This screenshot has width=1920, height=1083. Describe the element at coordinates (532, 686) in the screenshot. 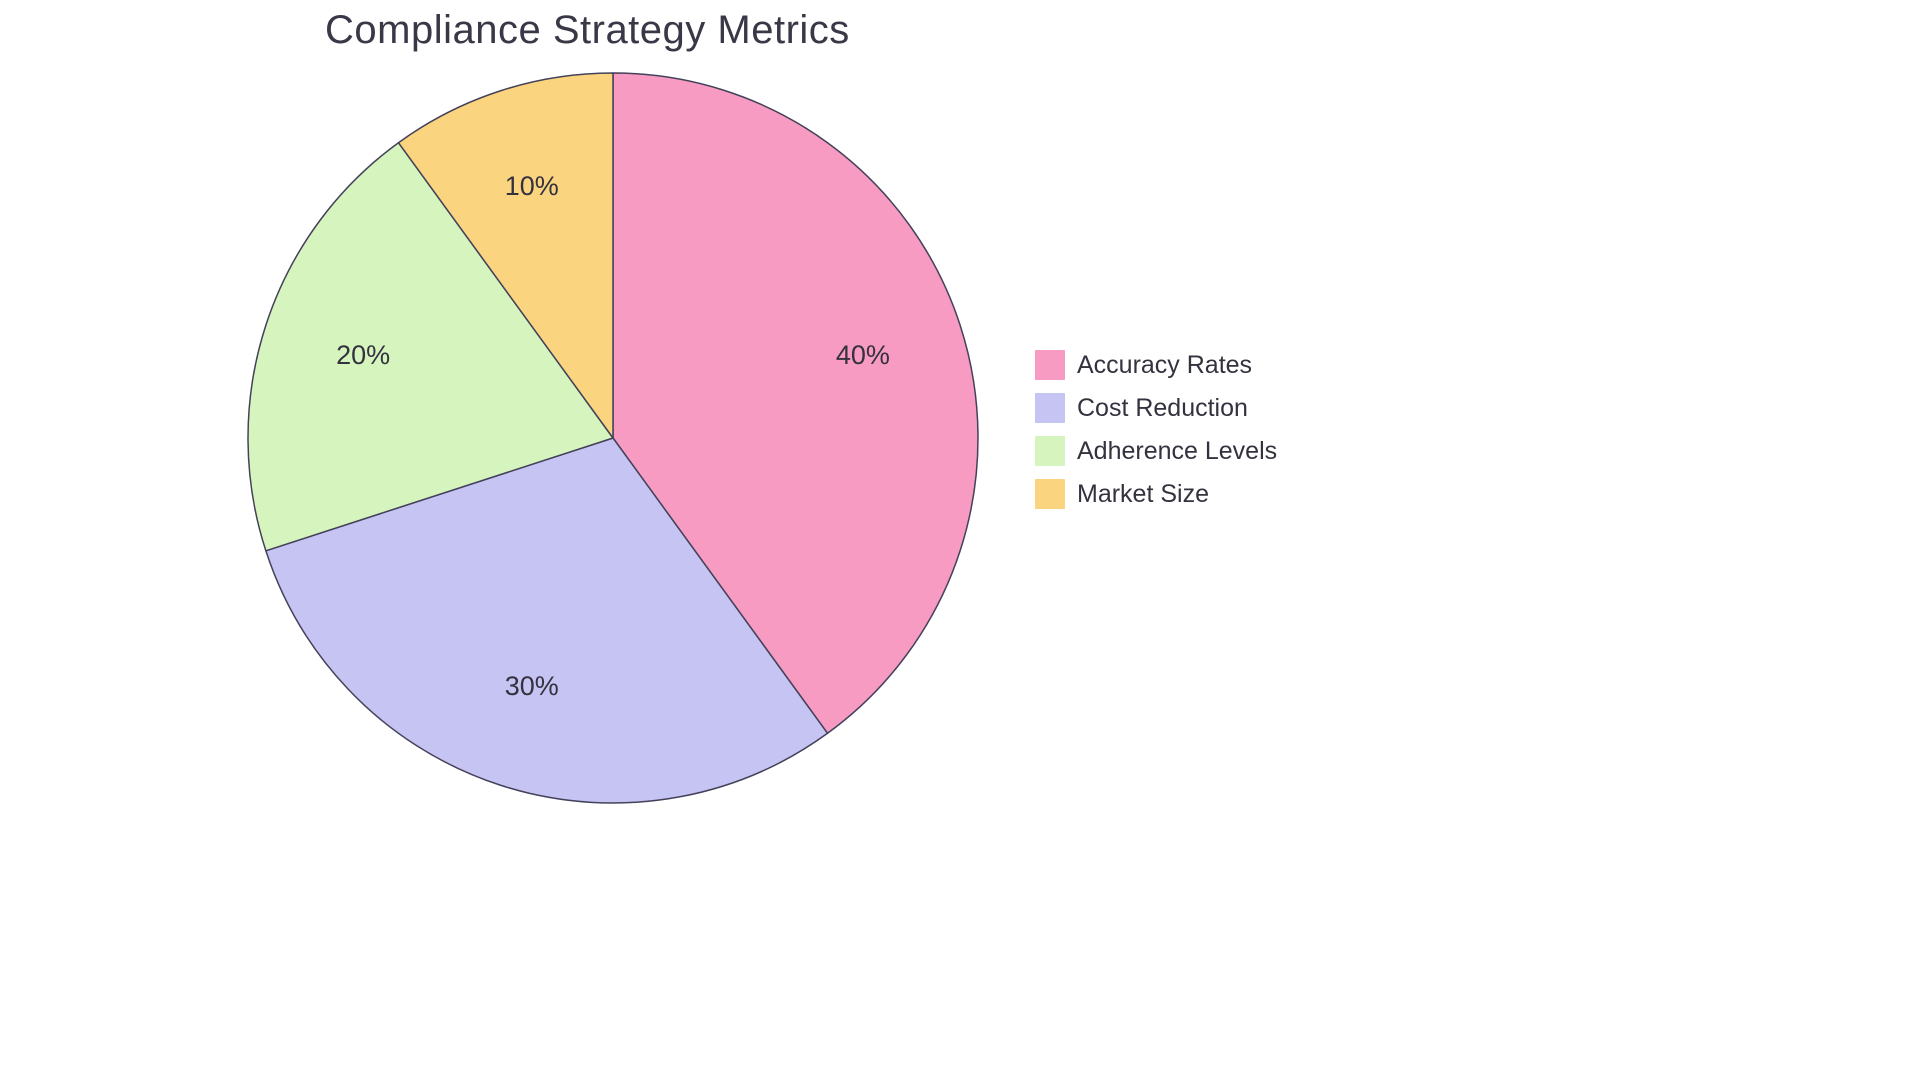

I see `slice-label-cost-reduction: 30%` at that location.